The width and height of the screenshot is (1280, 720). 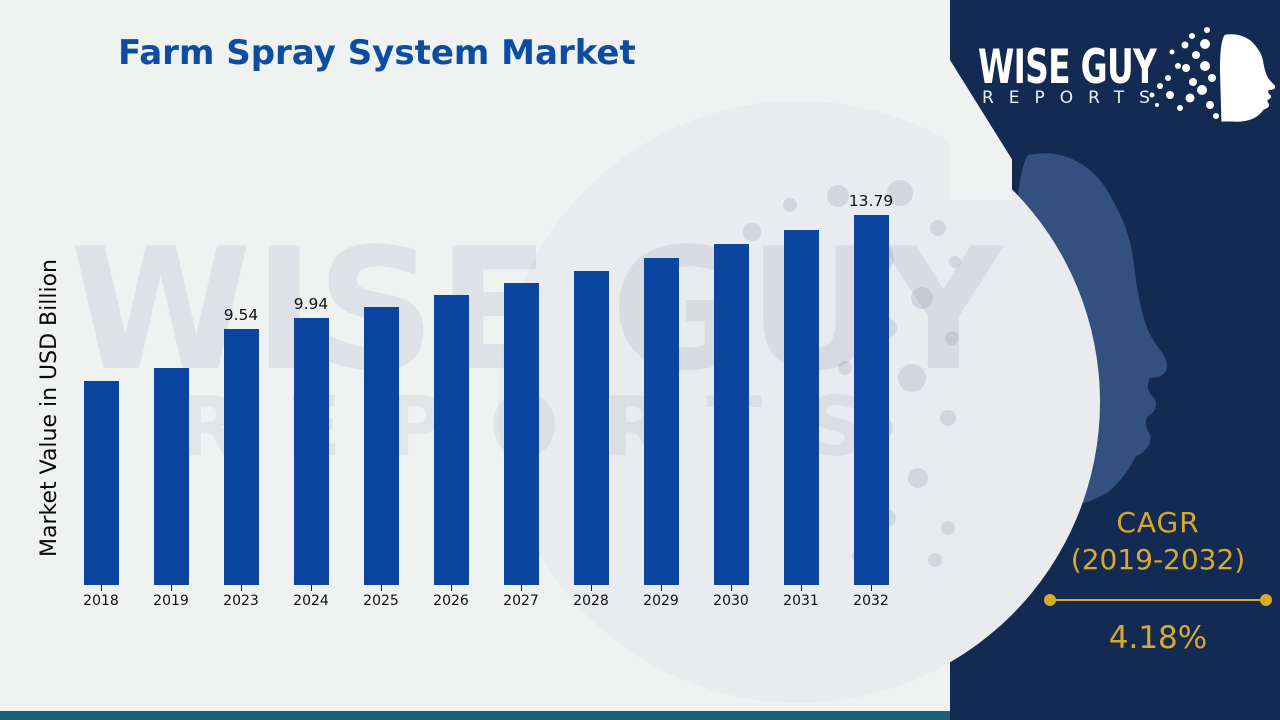 What do you see at coordinates (311, 304) in the screenshot?
I see `bar-value-label: 9.94` at bounding box center [311, 304].